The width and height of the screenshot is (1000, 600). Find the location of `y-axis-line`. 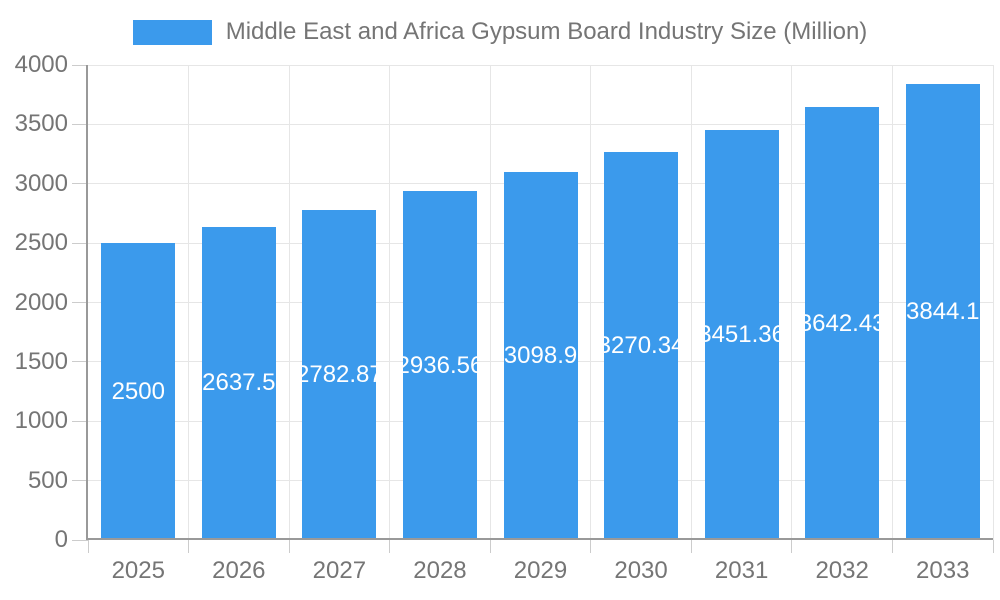

y-axis-line is located at coordinates (87, 302).